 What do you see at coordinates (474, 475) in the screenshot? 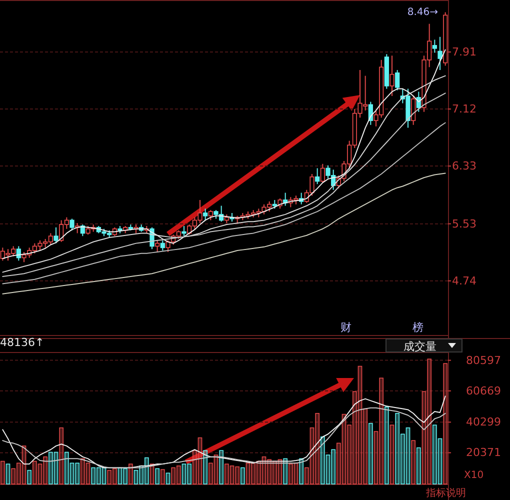
I see `text: X10` at bounding box center [474, 475].